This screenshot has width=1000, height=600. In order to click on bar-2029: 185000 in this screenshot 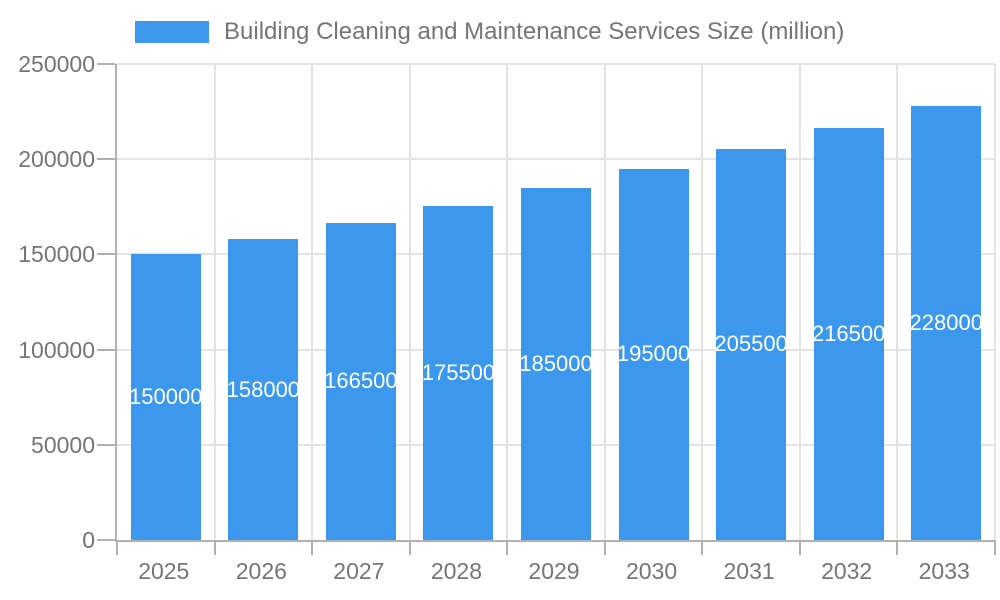, I will do `click(556, 363)`.